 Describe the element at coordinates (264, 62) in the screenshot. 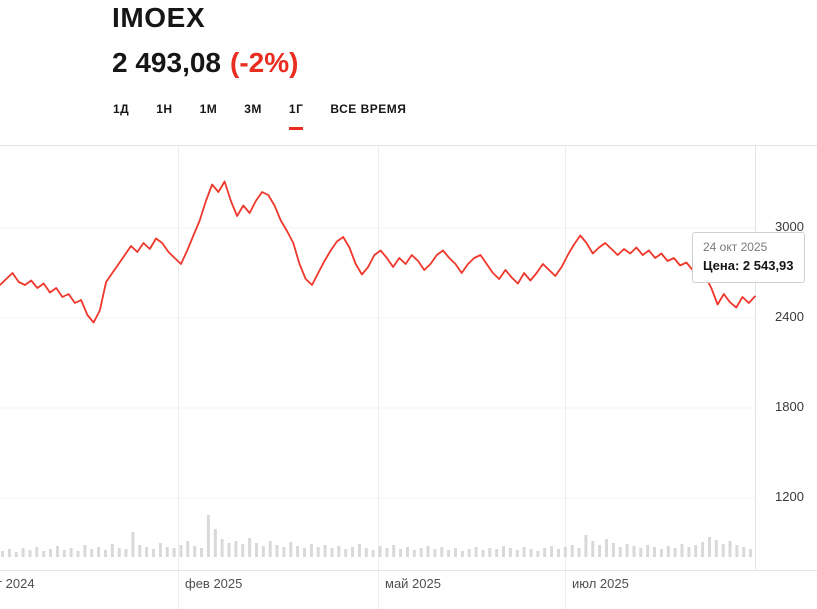

I see `price-change: (-2%)` at that location.